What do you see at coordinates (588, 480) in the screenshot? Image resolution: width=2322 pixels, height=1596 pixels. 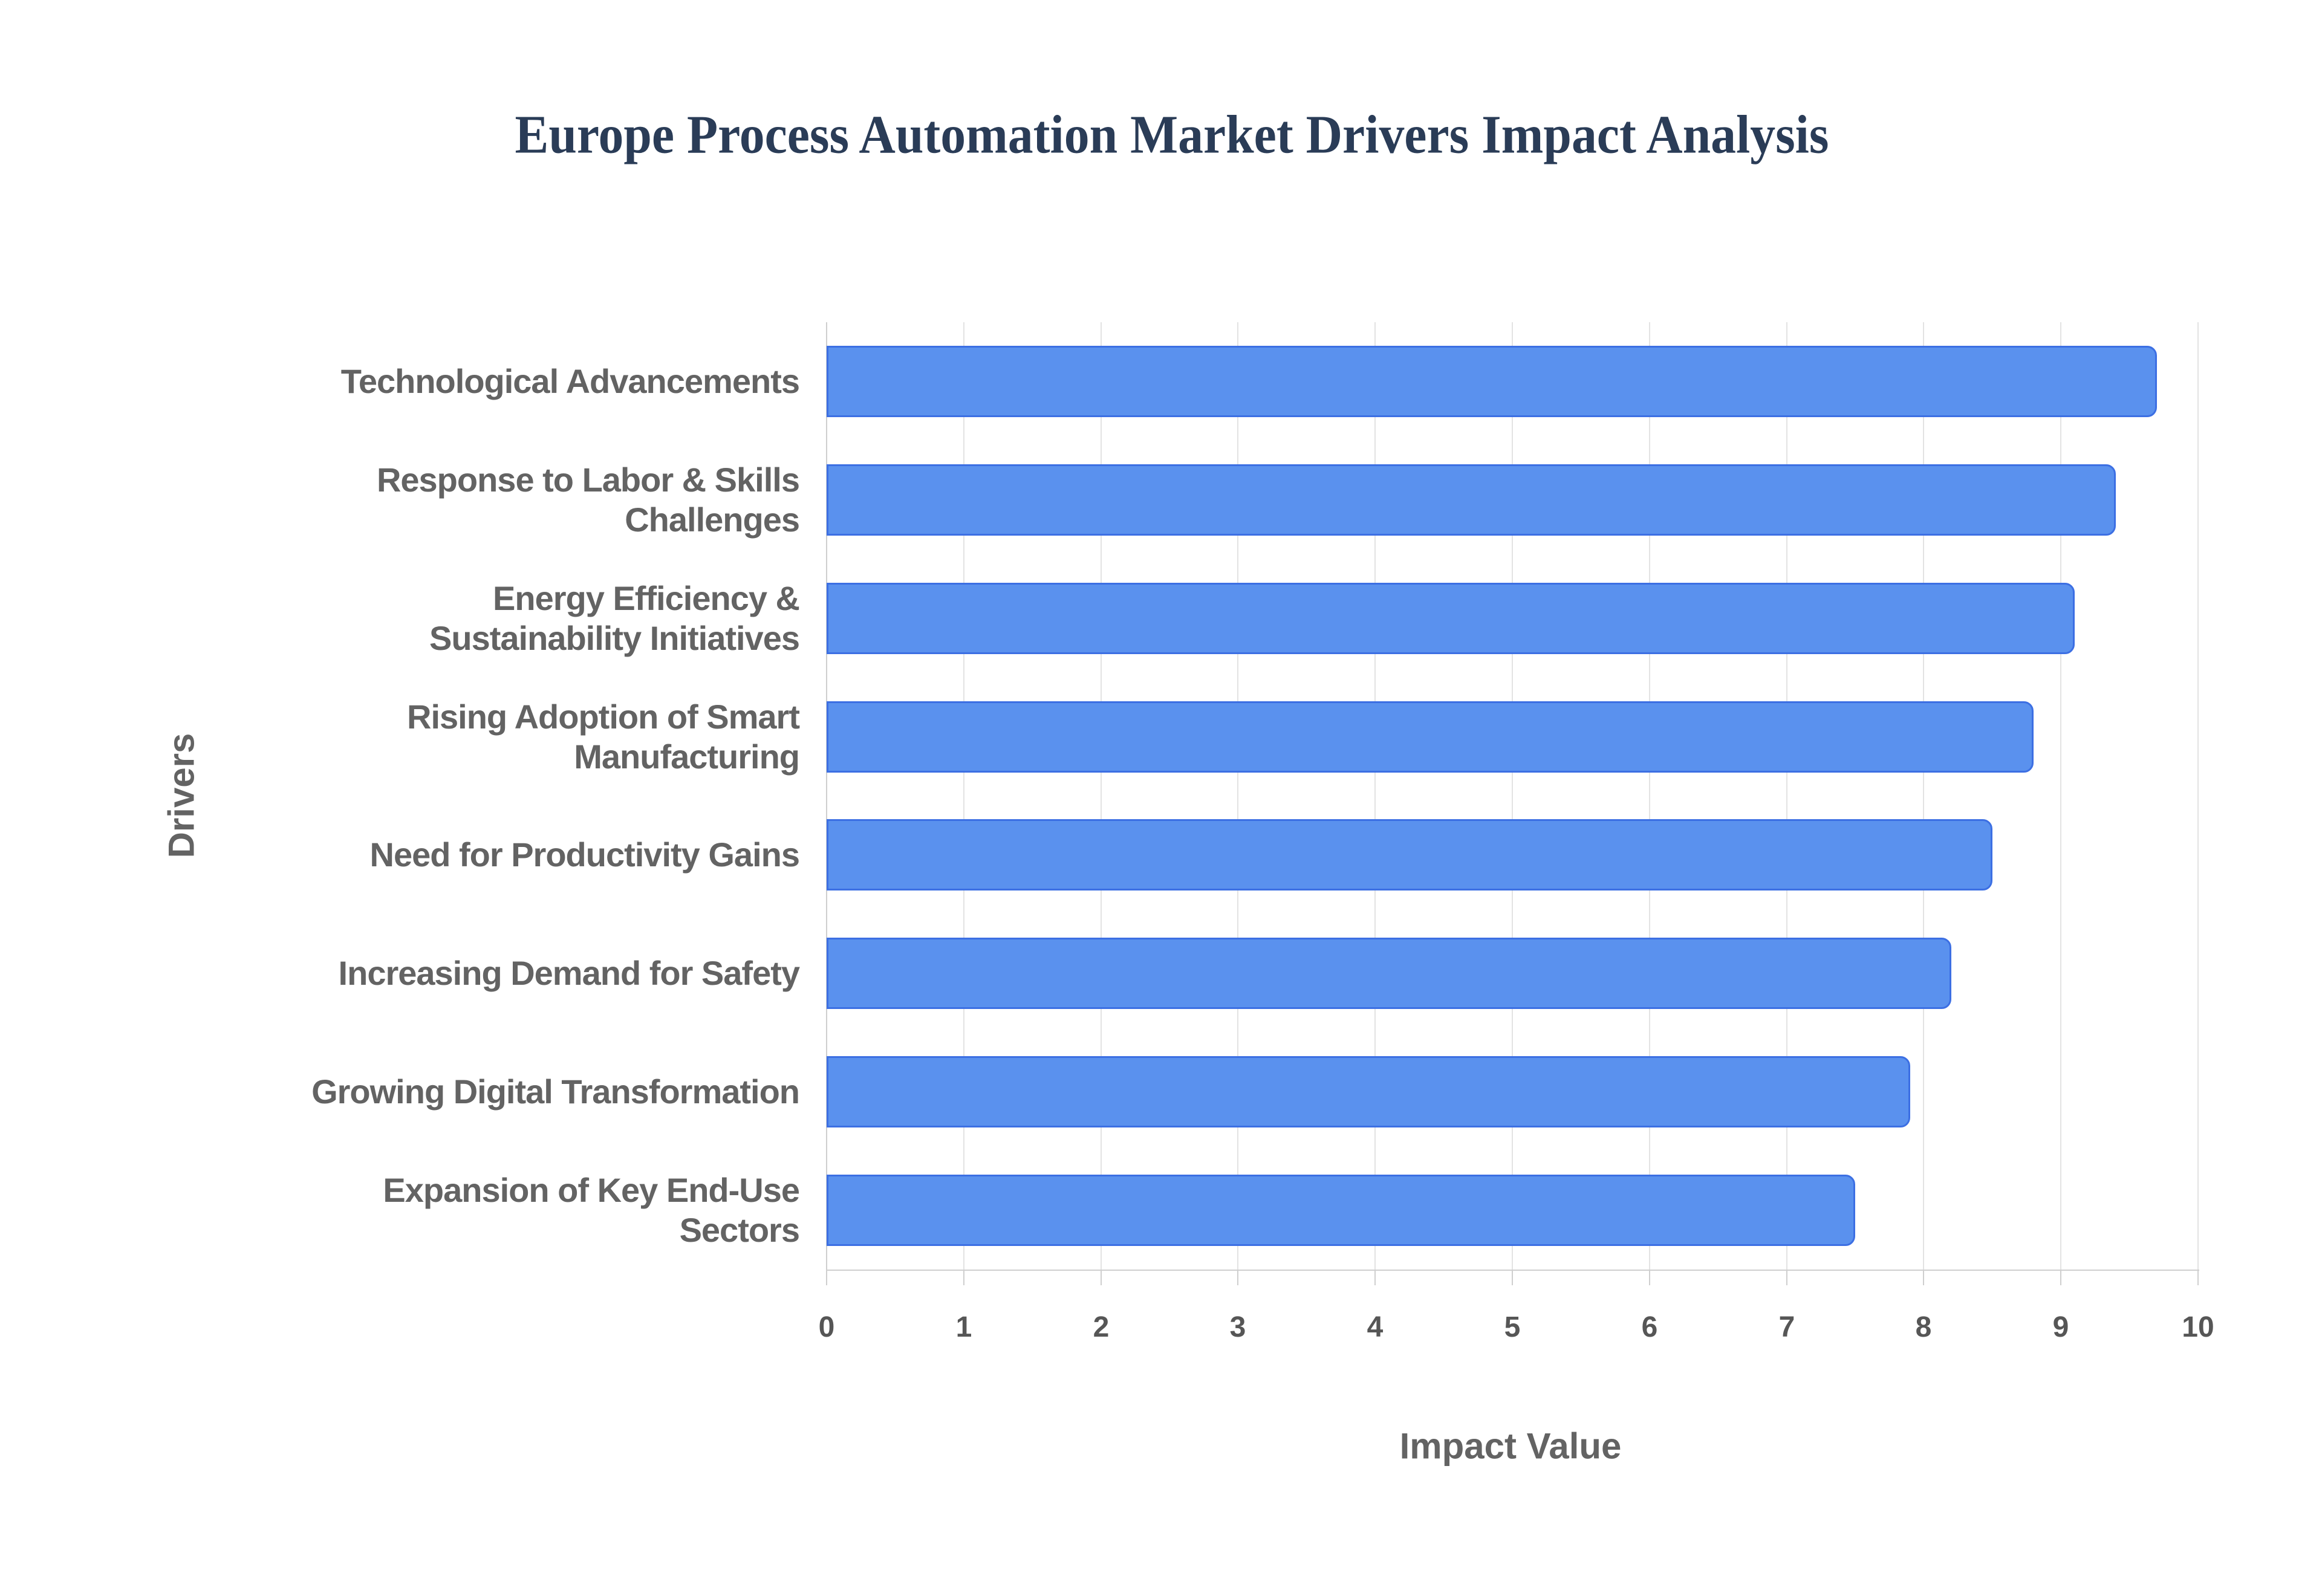 I see `category-label-line: Response to Labor & Skills` at bounding box center [588, 480].